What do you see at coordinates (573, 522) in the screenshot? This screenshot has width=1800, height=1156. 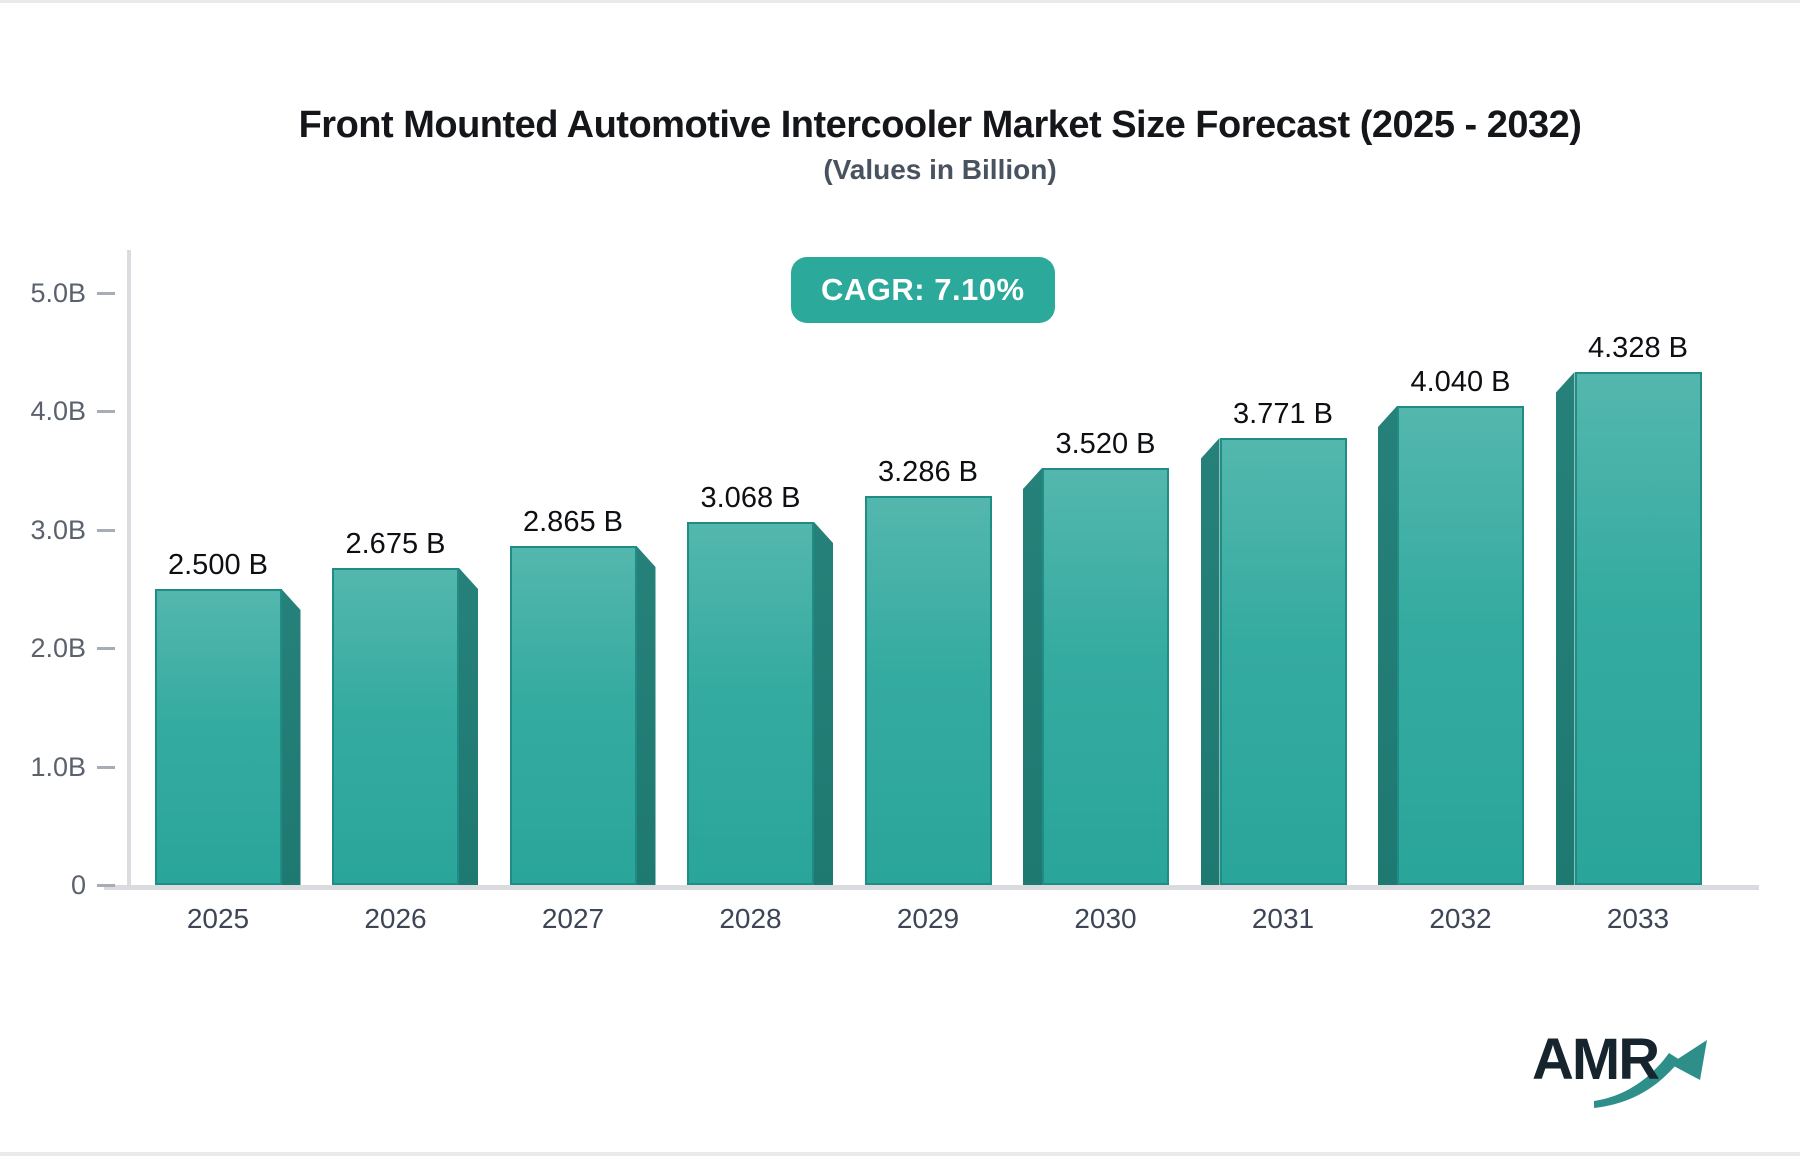 I see `bar-value-label-2027: 2.865 B` at bounding box center [573, 522].